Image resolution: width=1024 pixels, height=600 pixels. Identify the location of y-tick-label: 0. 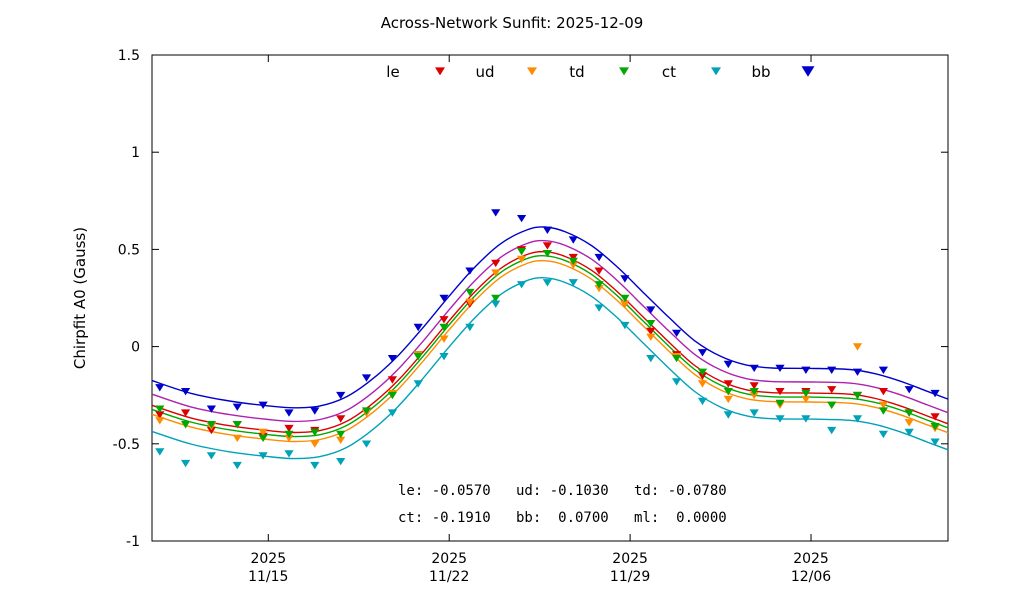
(135, 348).